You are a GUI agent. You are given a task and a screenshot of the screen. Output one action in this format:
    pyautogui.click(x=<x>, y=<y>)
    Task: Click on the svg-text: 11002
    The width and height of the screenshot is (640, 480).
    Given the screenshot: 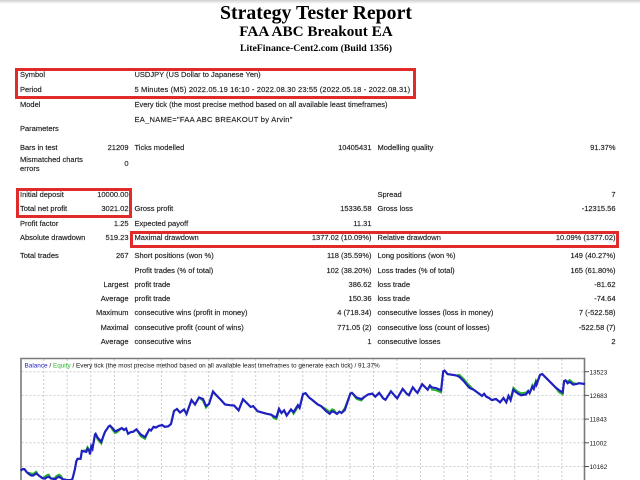 What is the action you would take?
    pyautogui.click(x=599, y=443)
    